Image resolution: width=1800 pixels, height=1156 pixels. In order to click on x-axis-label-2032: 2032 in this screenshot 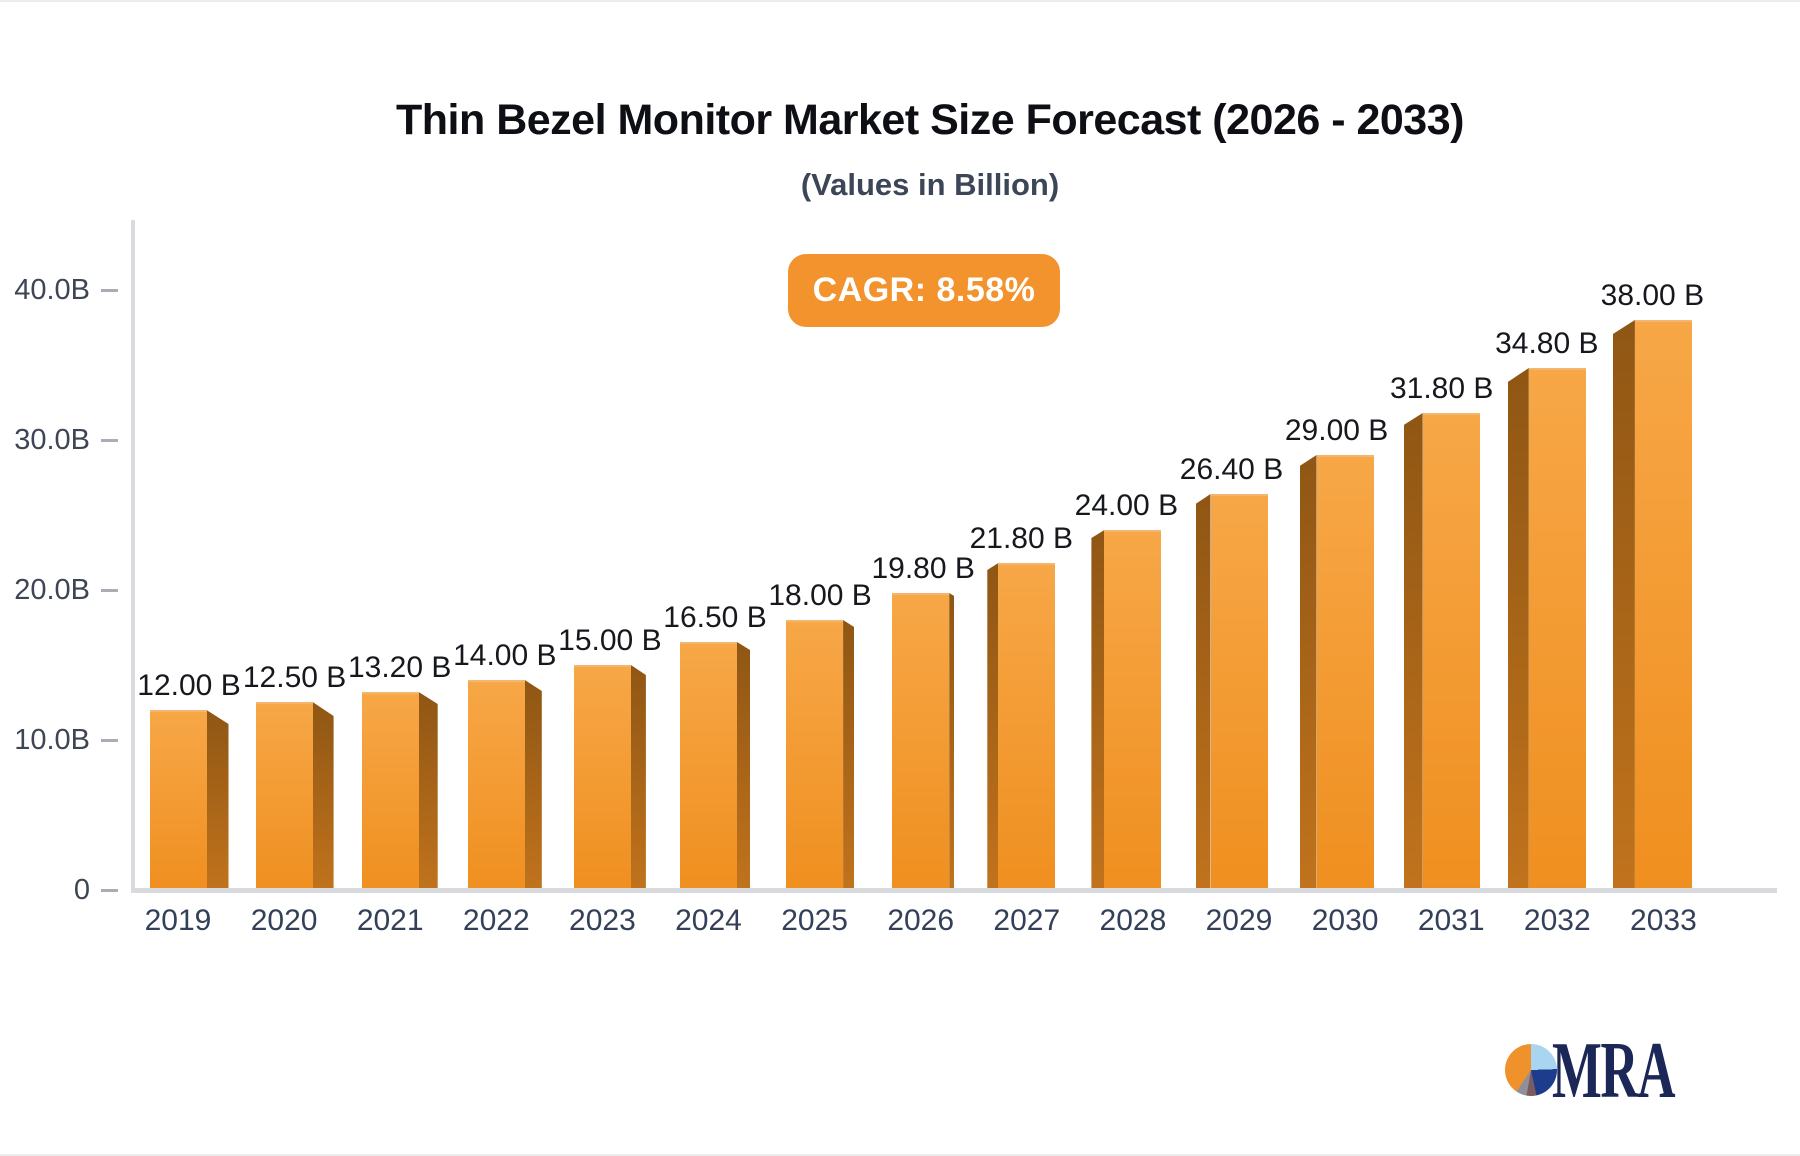, I will do `click(1557, 920)`.